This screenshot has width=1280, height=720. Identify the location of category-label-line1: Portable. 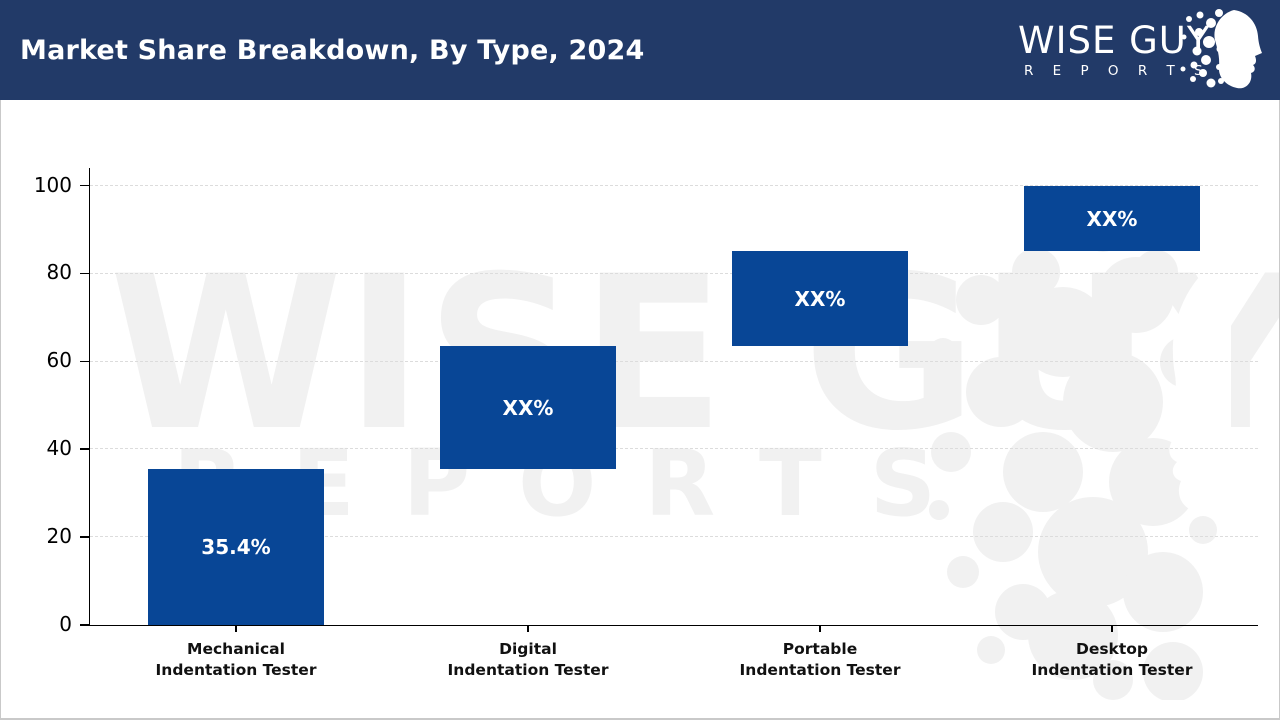
(820, 649).